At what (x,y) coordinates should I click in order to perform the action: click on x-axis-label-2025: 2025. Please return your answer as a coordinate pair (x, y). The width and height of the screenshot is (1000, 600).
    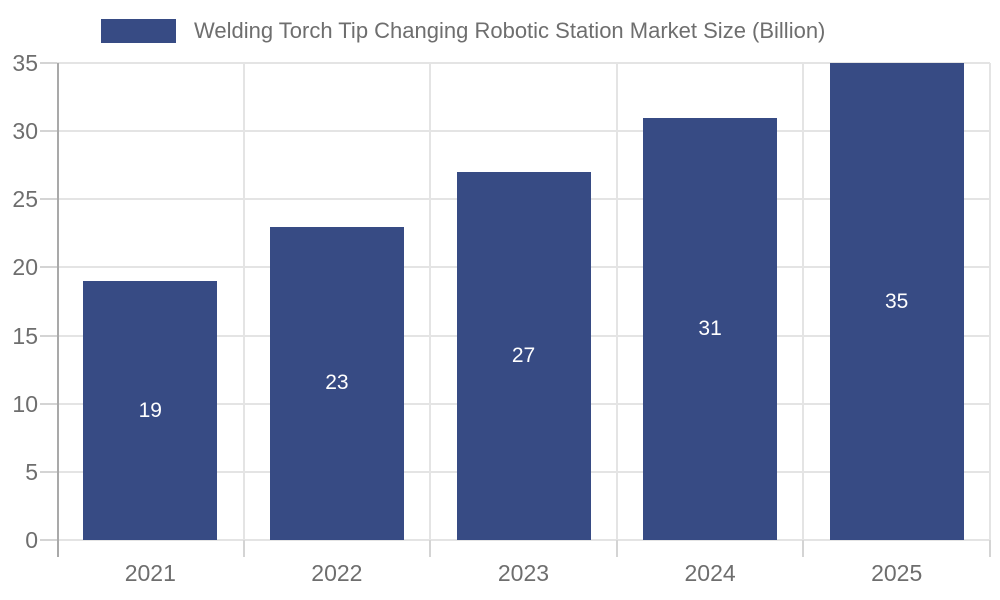
    Looking at the image, I should click on (897, 573).